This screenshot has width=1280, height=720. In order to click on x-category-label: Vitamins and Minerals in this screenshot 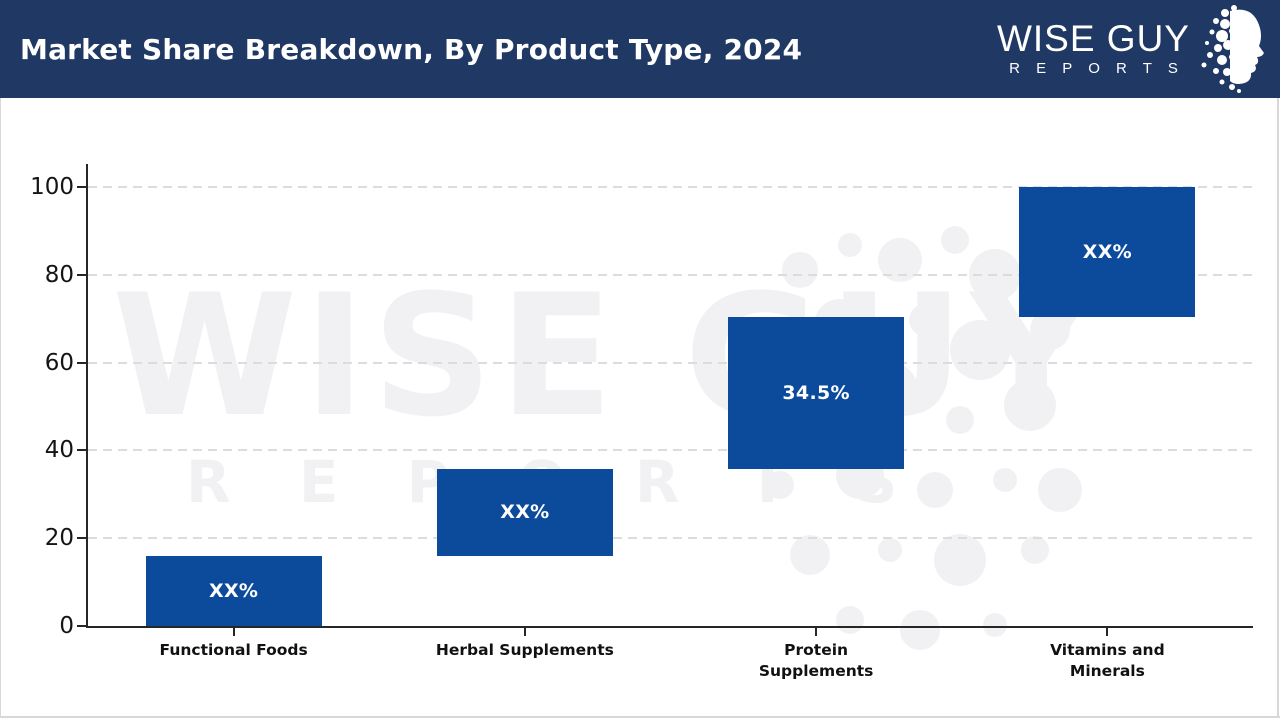, I will do `click(1107, 660)`.